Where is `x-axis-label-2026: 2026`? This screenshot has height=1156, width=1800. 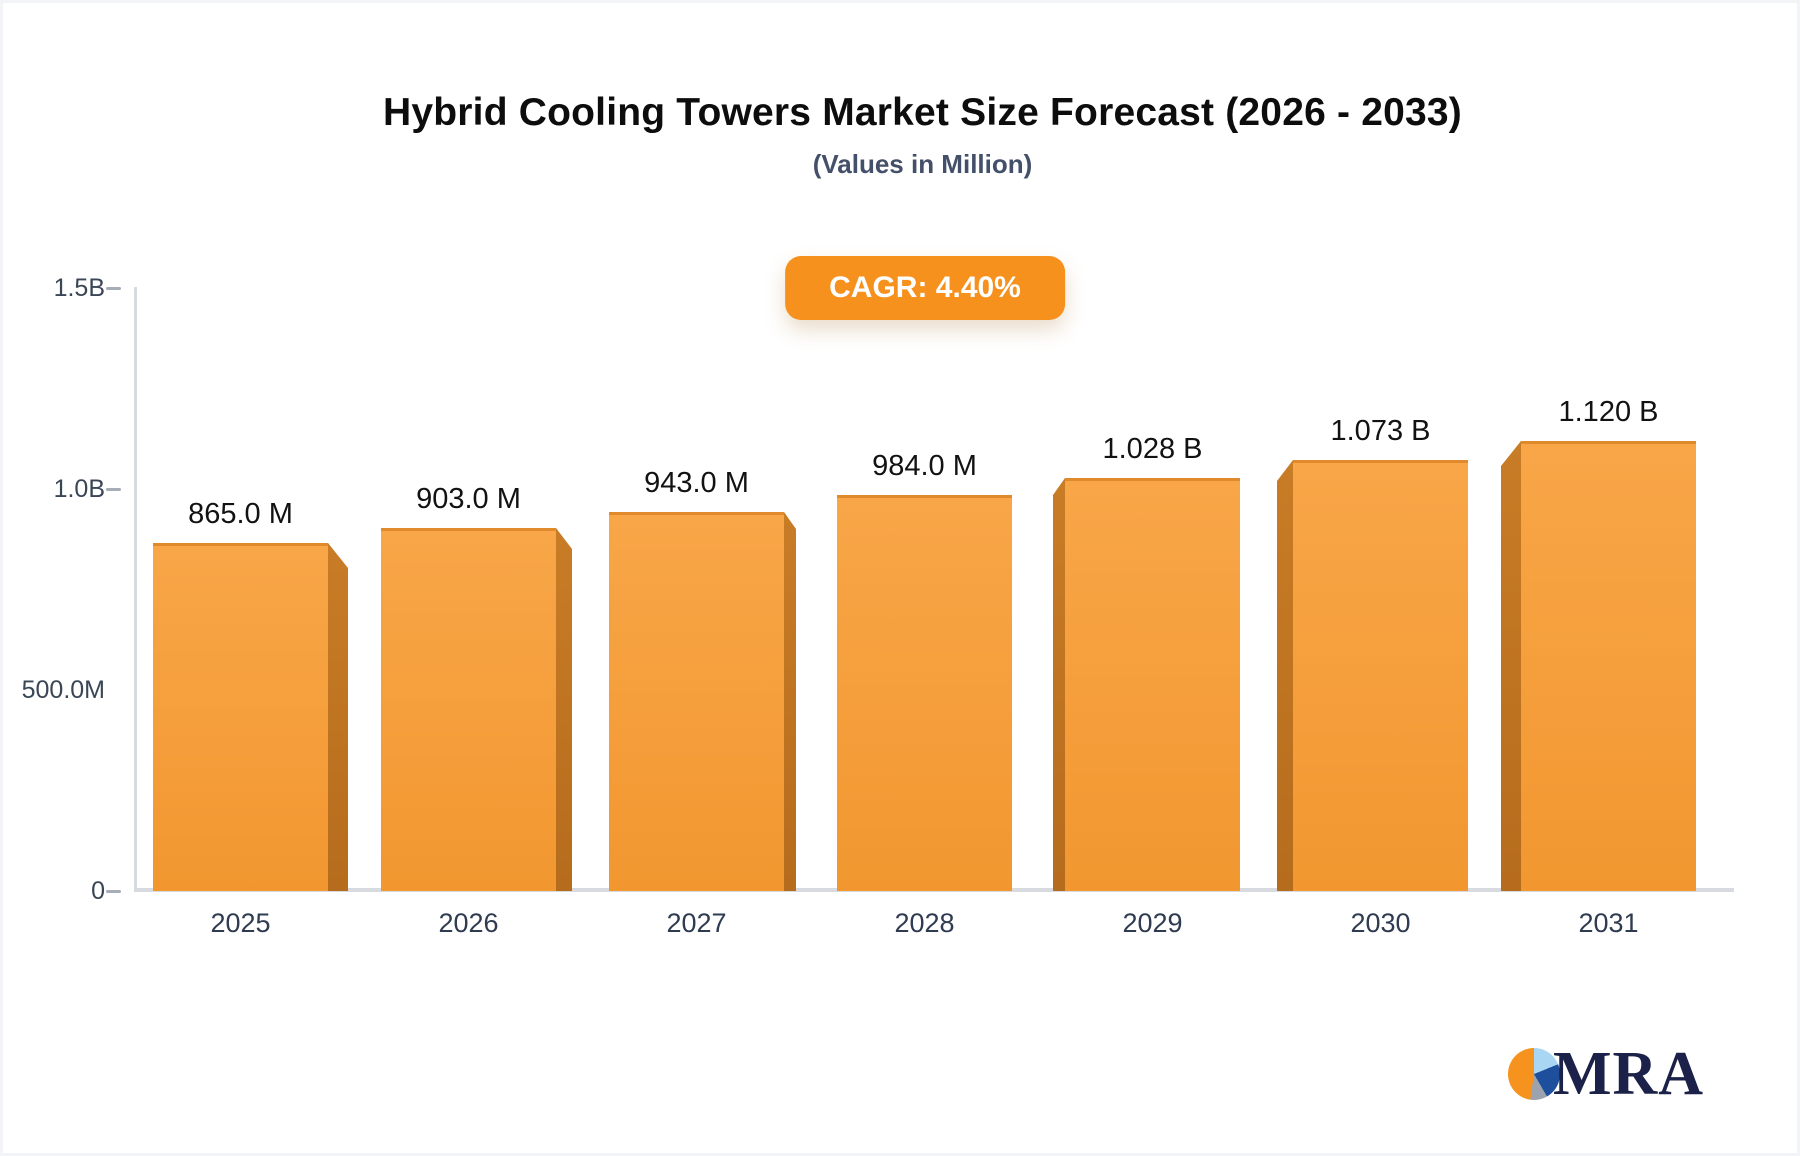 x-axis-label-2026: 2026 is located at coordinates (468, 923).